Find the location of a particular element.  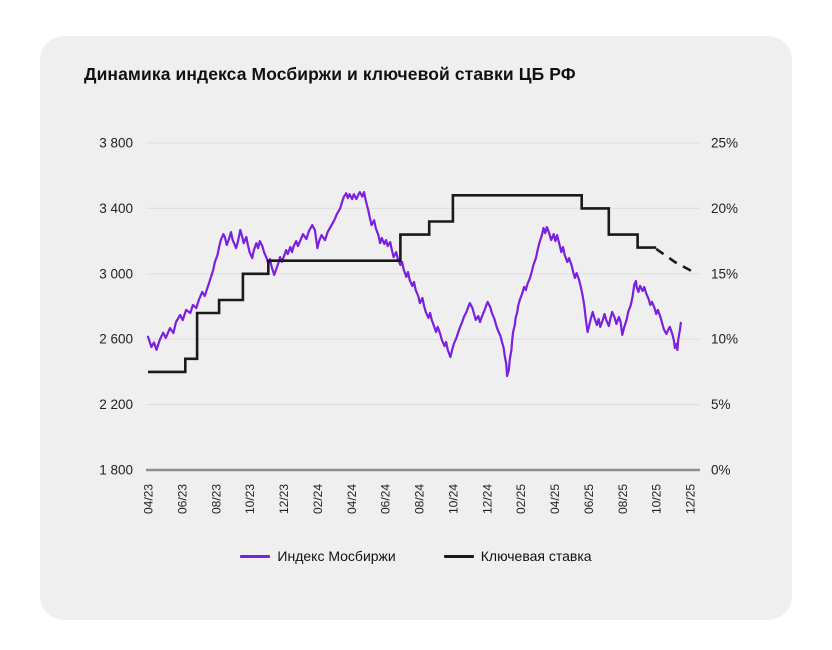

x-axis-tick-label: 10/24 is located at coordinates (453, 499).